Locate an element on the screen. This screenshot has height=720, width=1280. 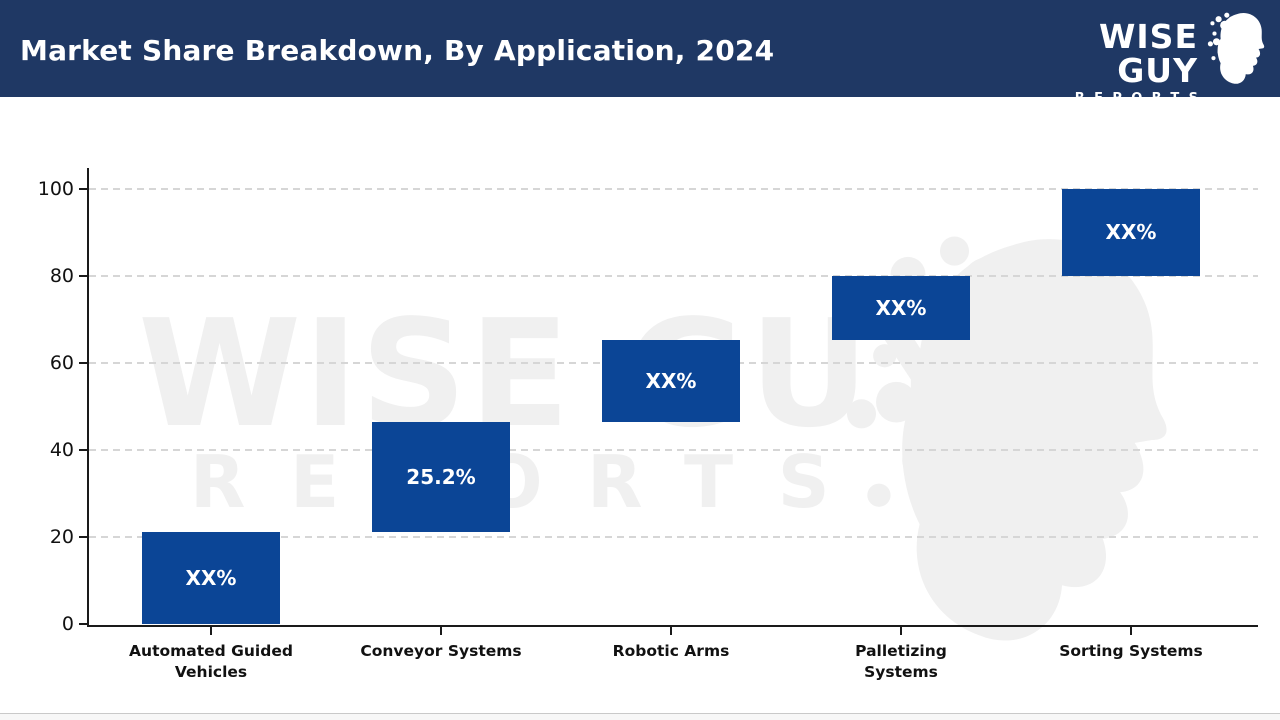
bottom-divider is located at coordinates (640, 713).